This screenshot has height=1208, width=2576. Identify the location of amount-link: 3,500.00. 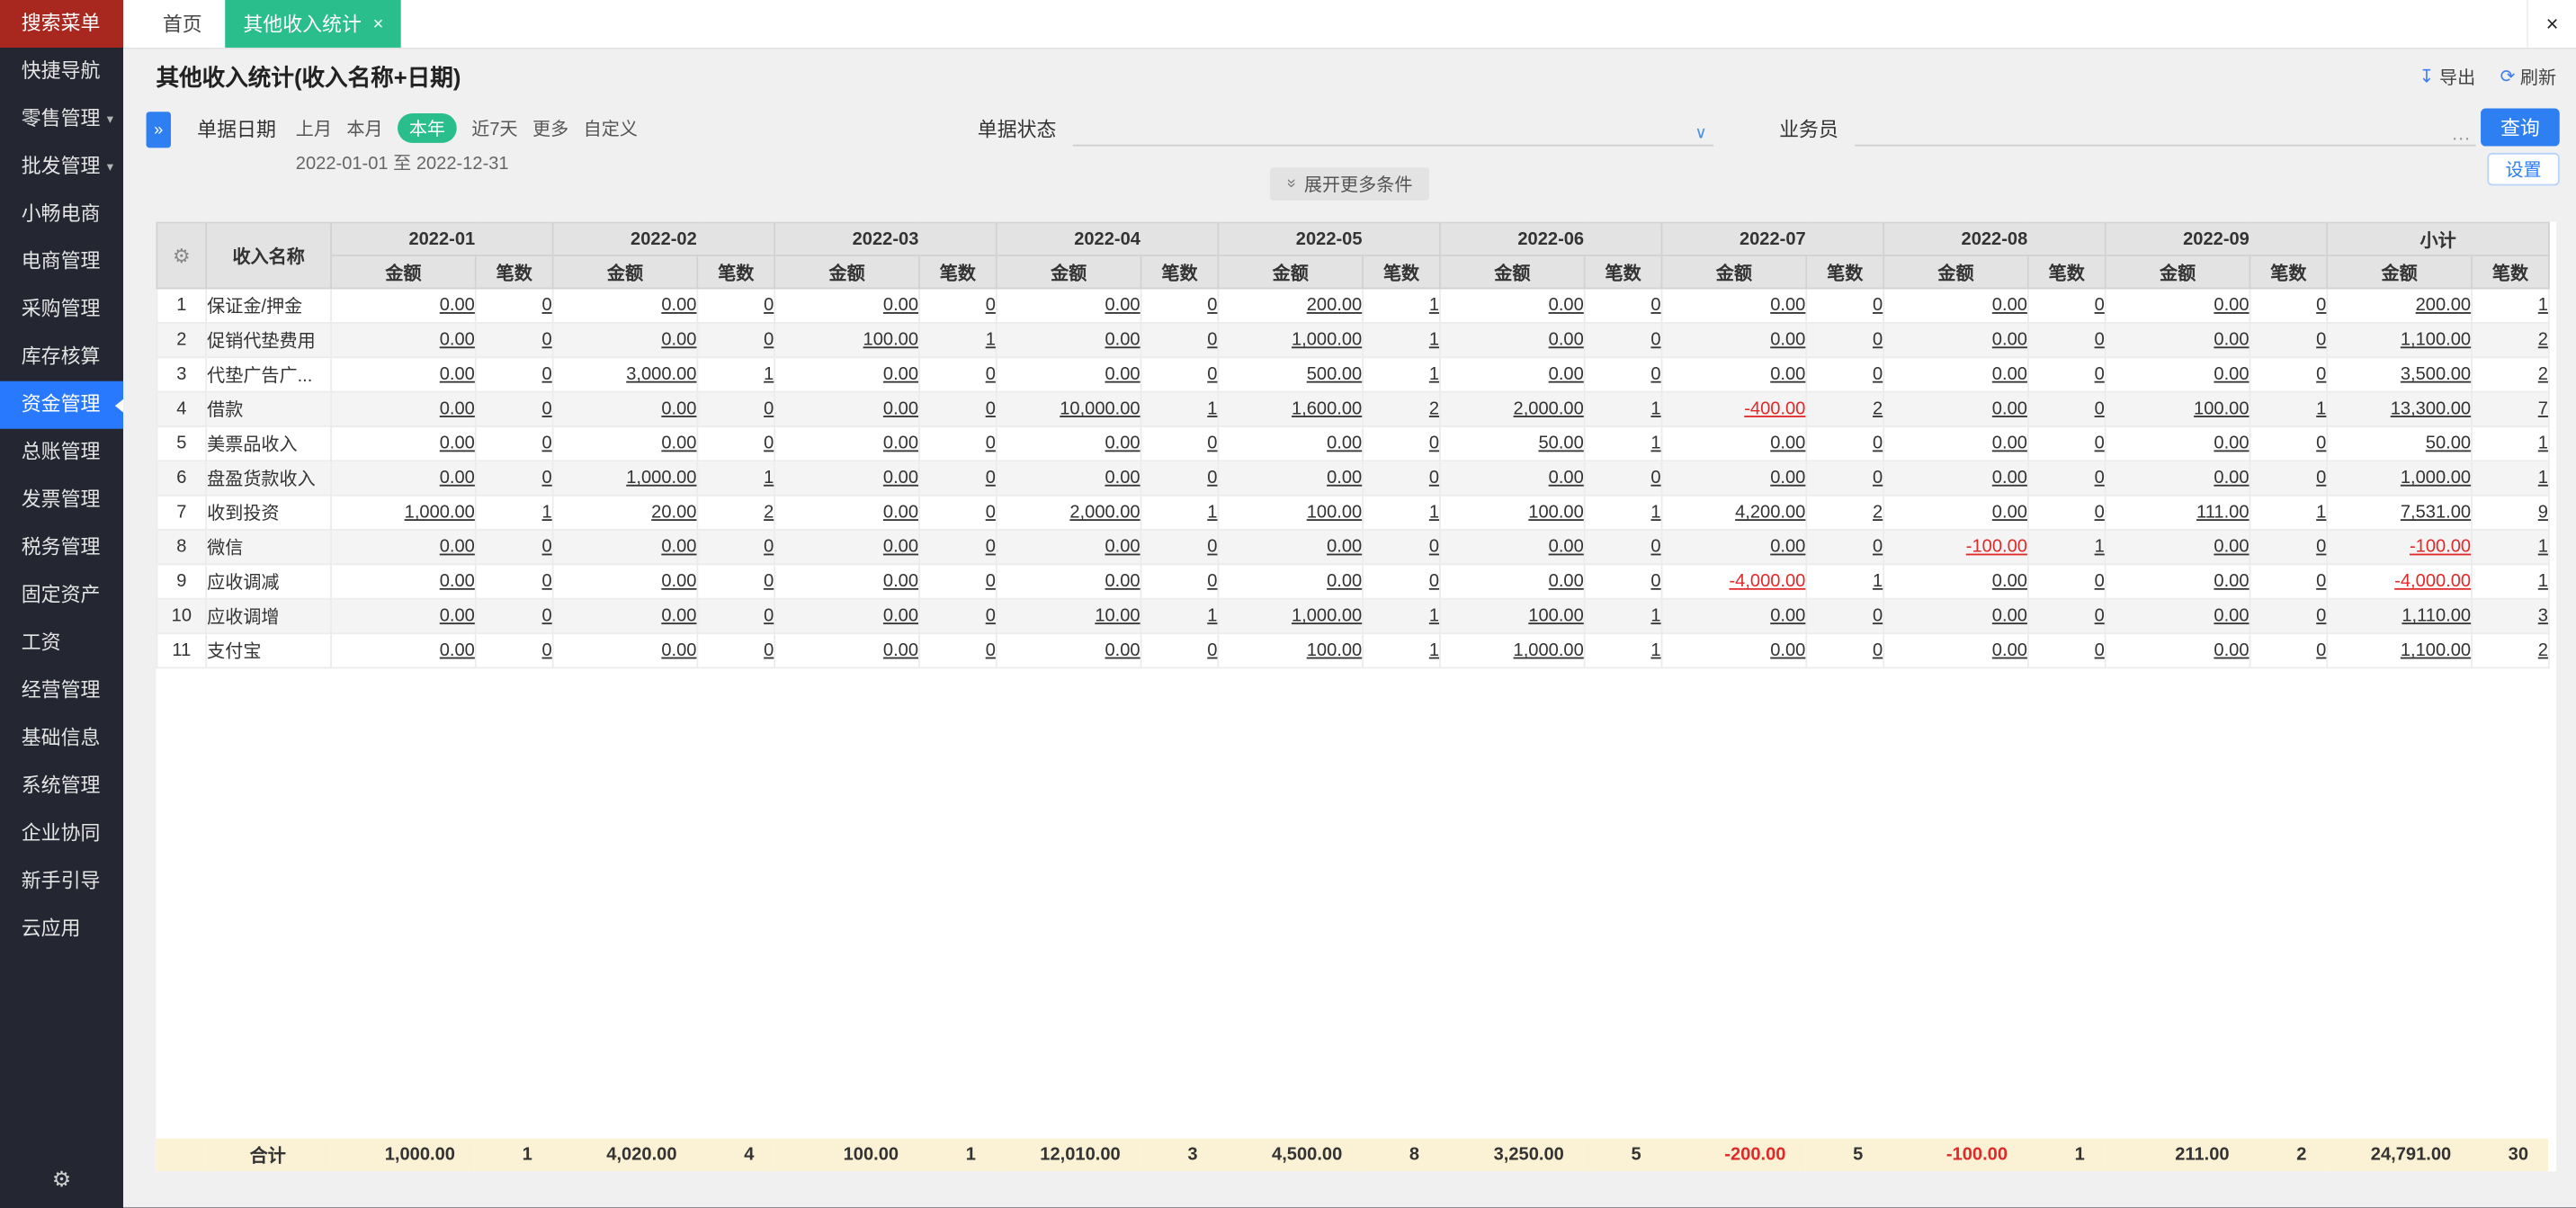
(2436, 374).